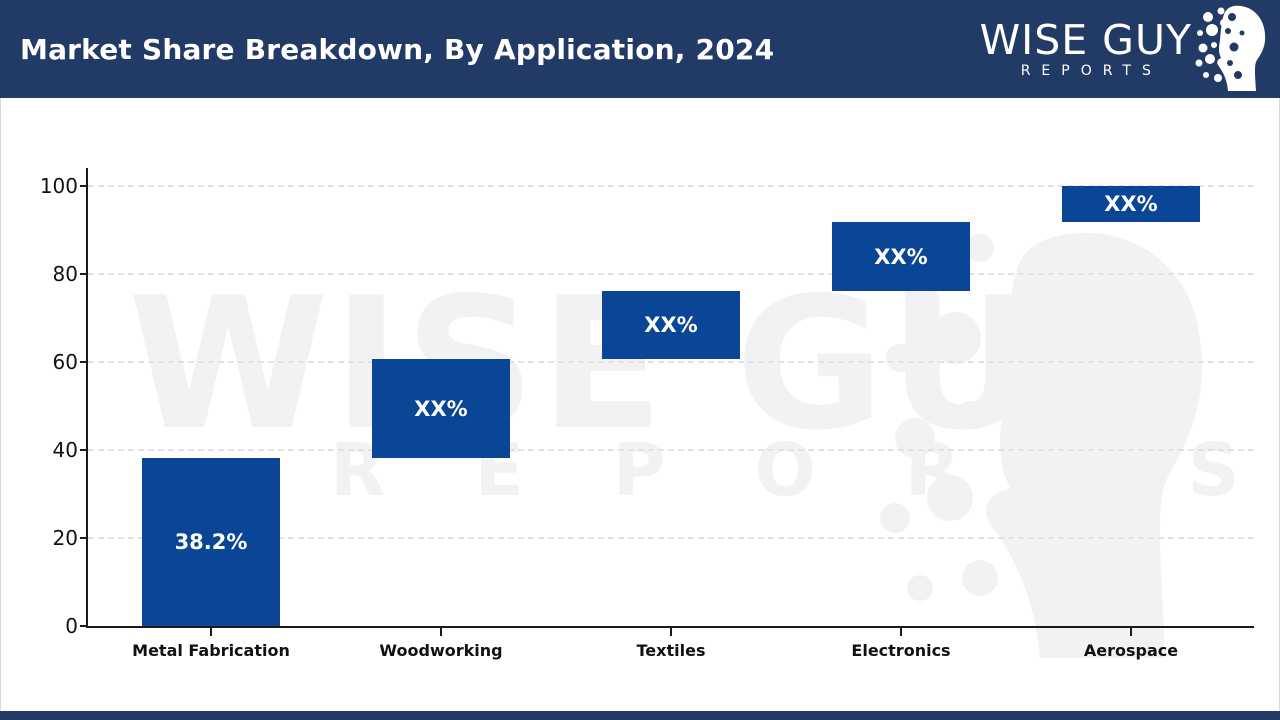 The image size is (1280, 720). I want to click on bar-value-label-woodworking: XX%, so click(441, 408).